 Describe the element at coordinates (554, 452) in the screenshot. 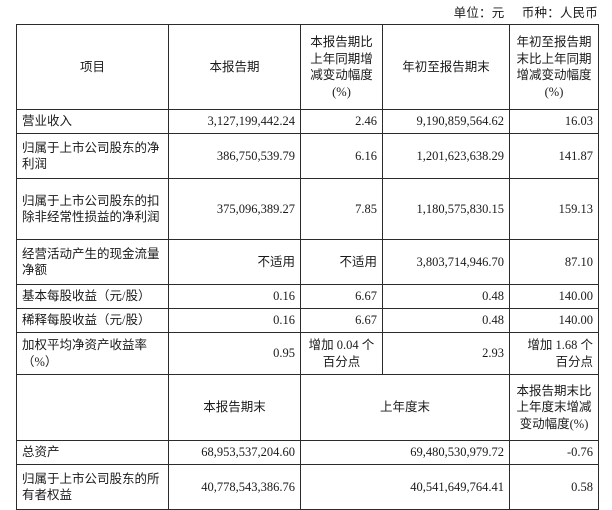

I see `row-change-value: -0.76` at that location.